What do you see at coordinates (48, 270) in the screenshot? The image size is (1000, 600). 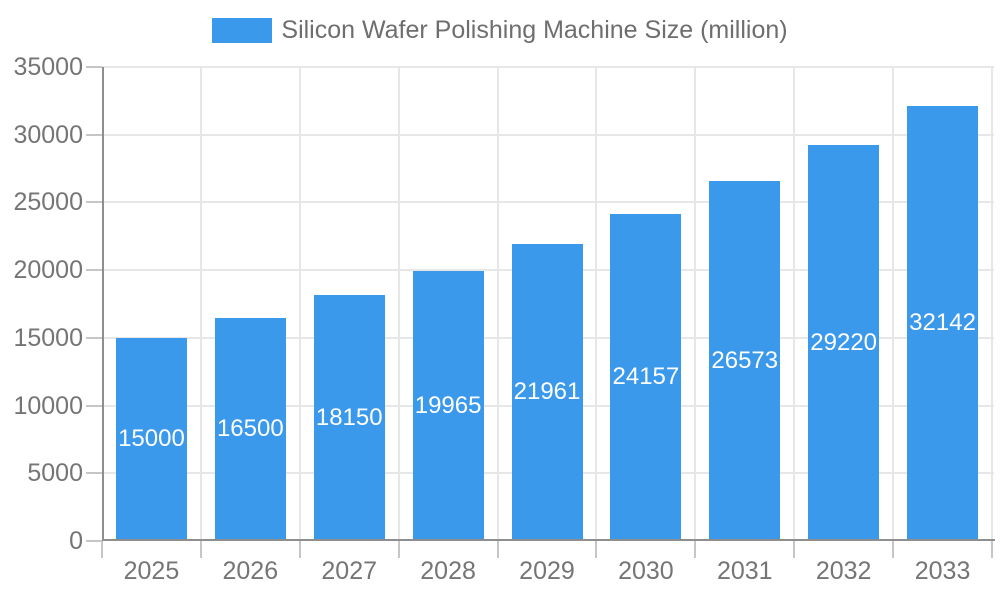 I see `y-axis-label: 20000` at bounding box center [48, 270].